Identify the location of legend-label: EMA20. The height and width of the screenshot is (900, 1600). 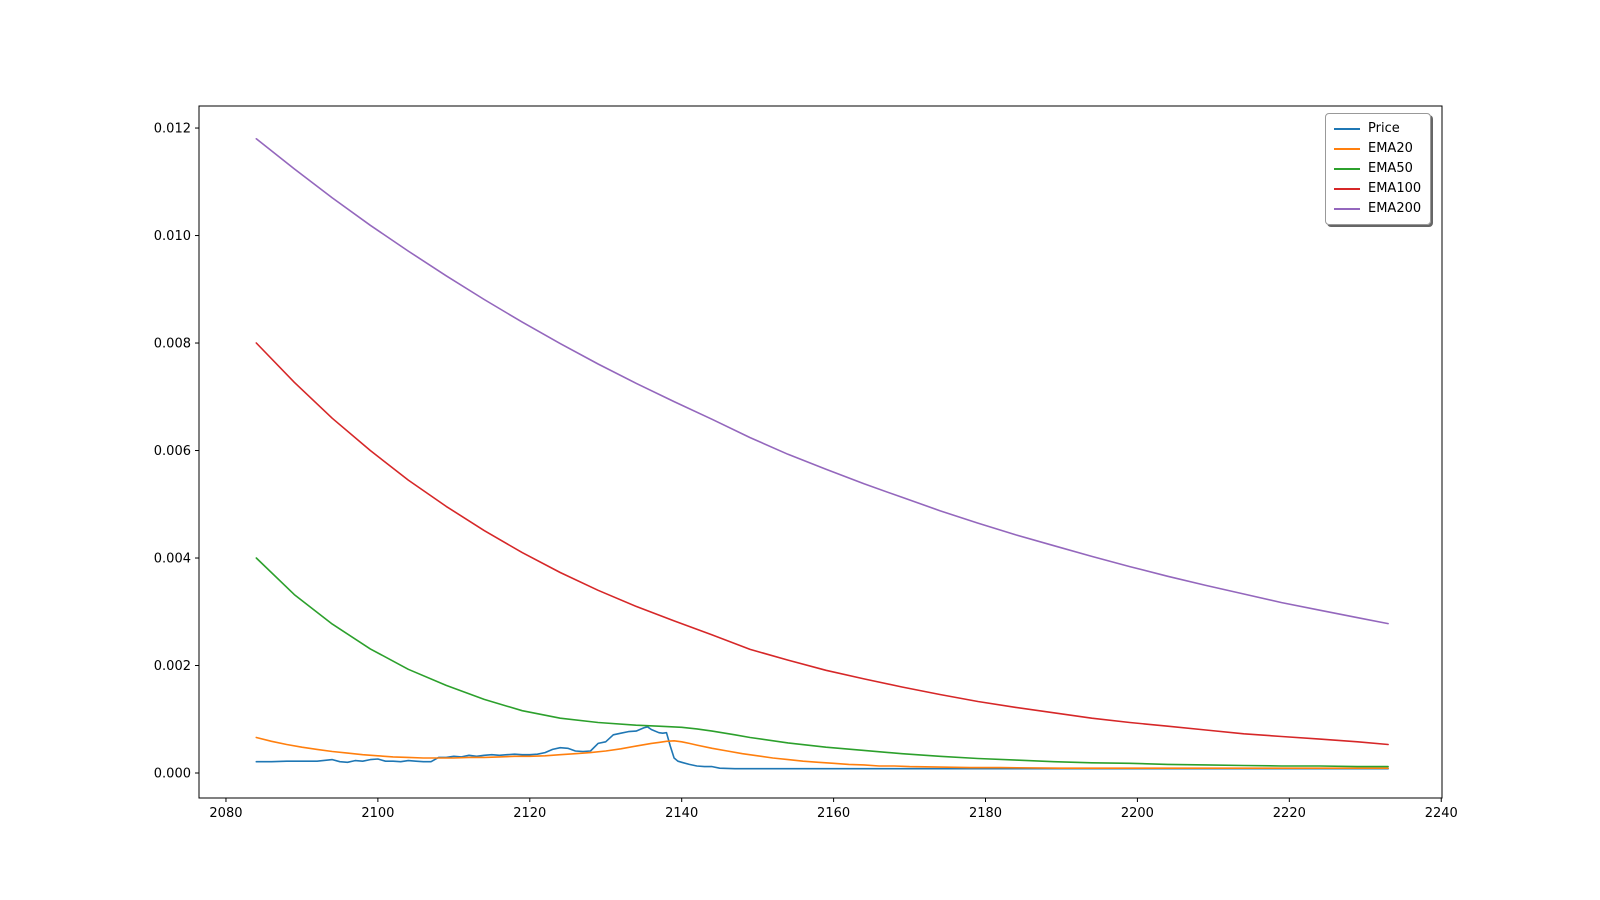
(1390, 148).